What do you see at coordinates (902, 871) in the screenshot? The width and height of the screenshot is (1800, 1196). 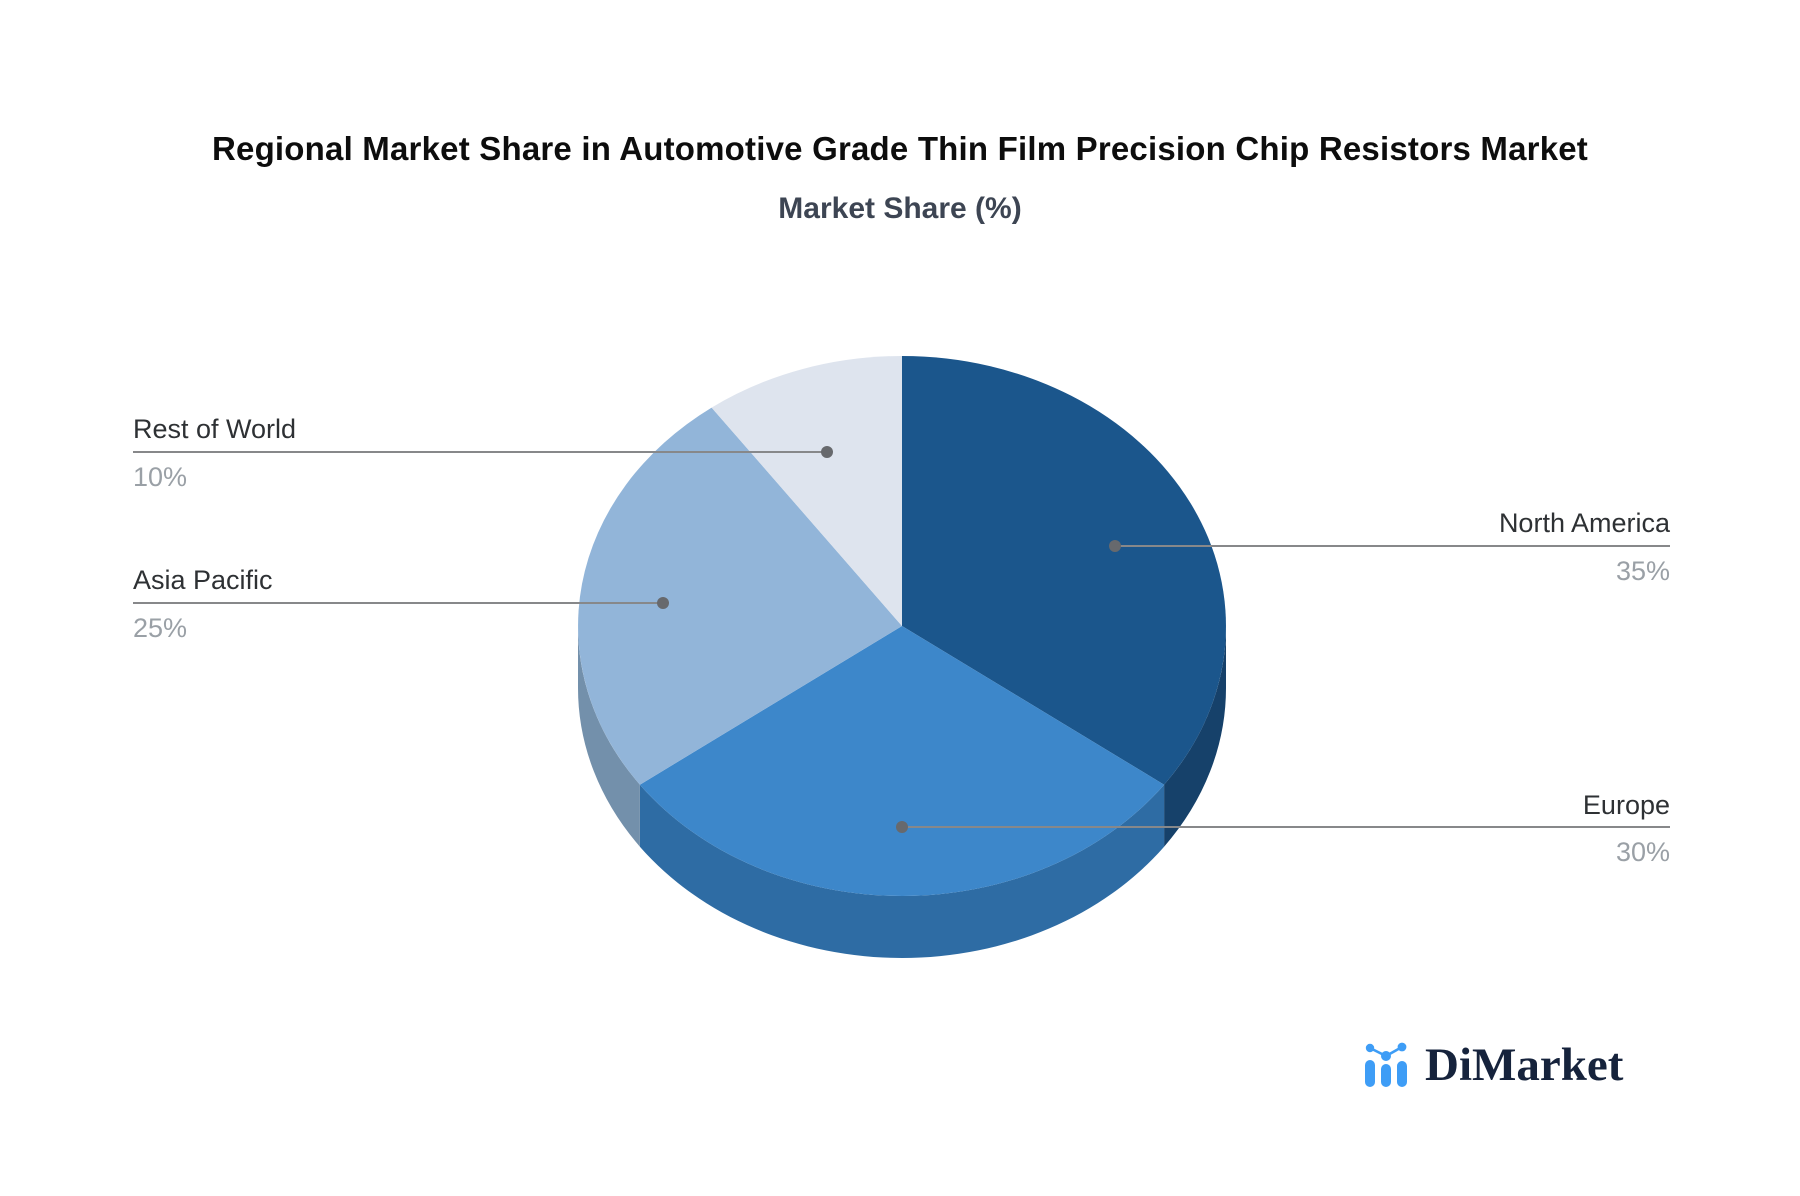 I see `pie-wall-europe` at bounding box center [902, 871].